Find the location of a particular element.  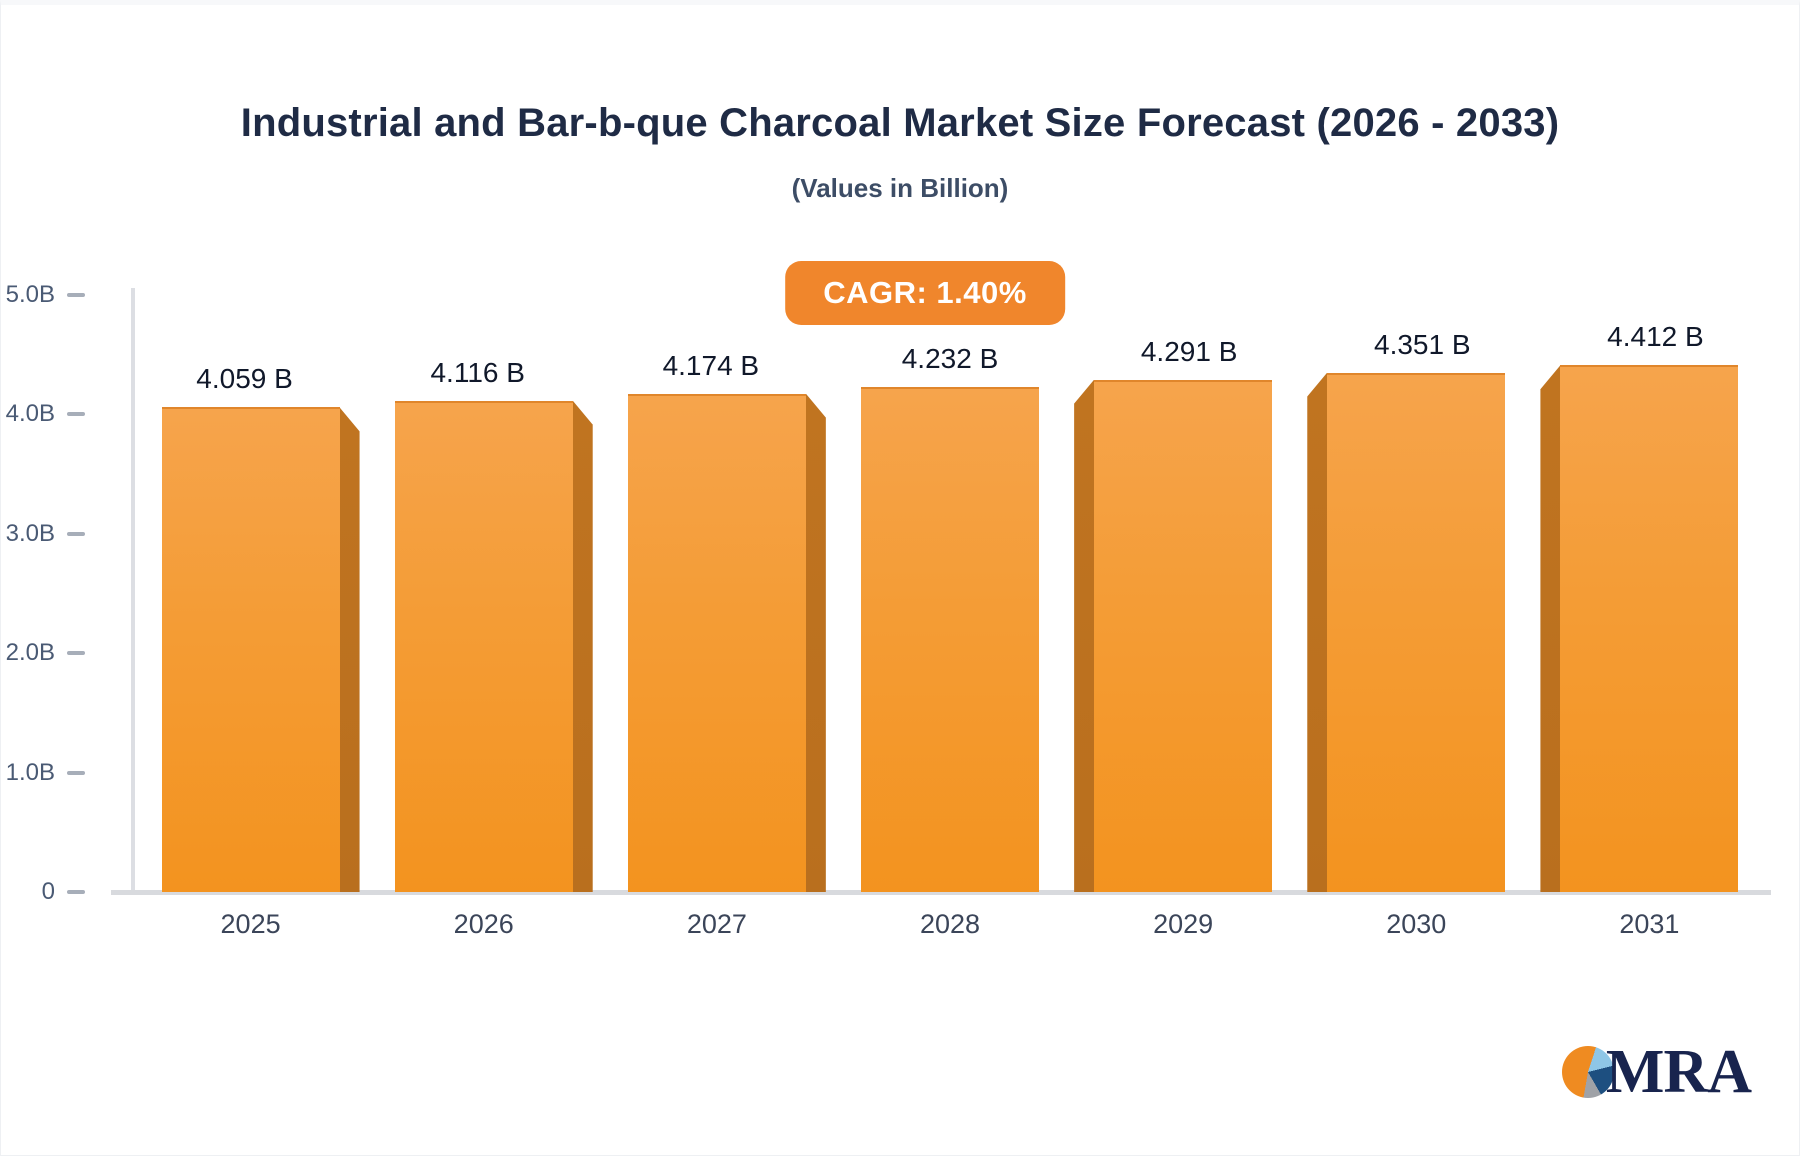

x-tick-label-2025: 2025 is located at coordinates (250, 924).